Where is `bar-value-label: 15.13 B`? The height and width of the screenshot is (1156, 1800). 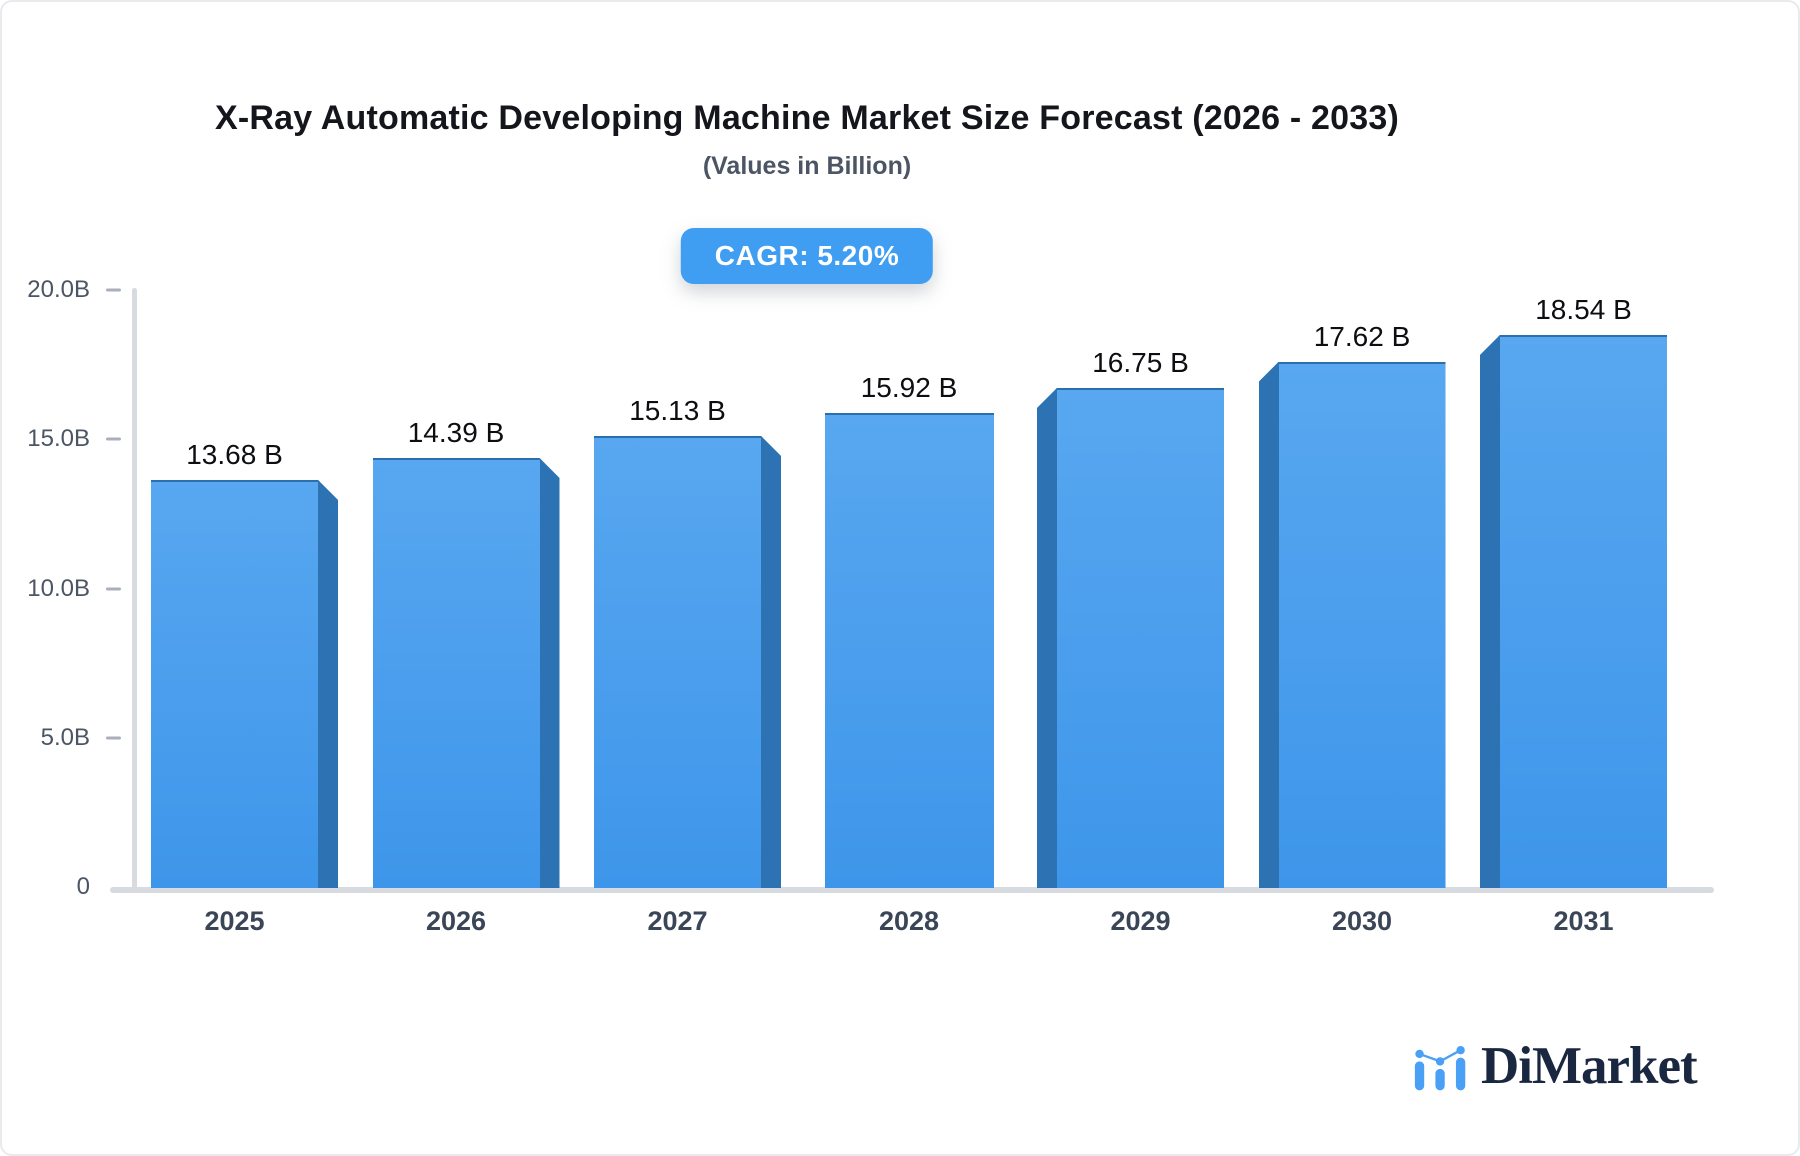
bar-value-label: 15.13 B is located at coordinates (677, 410).